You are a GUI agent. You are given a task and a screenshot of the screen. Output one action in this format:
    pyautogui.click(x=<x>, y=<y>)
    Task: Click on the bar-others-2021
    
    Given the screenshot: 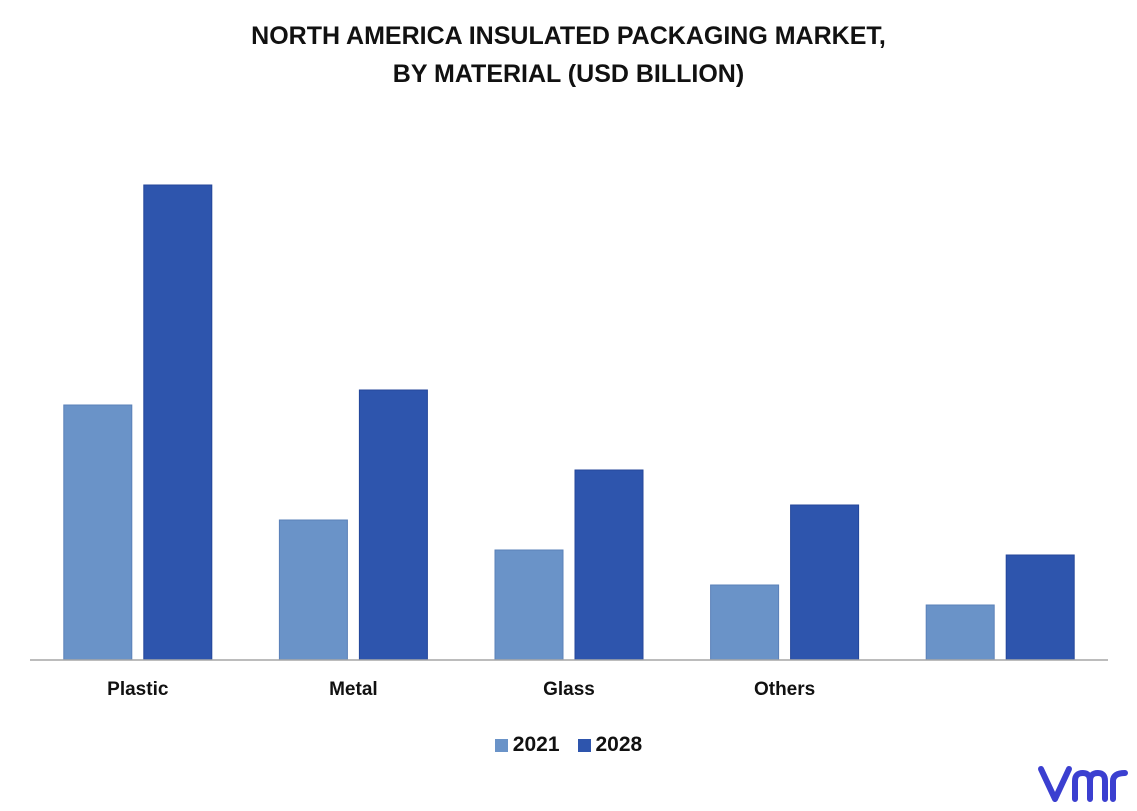 What is the action you would take?
    pyautogui.click(x=745, y=622)
    